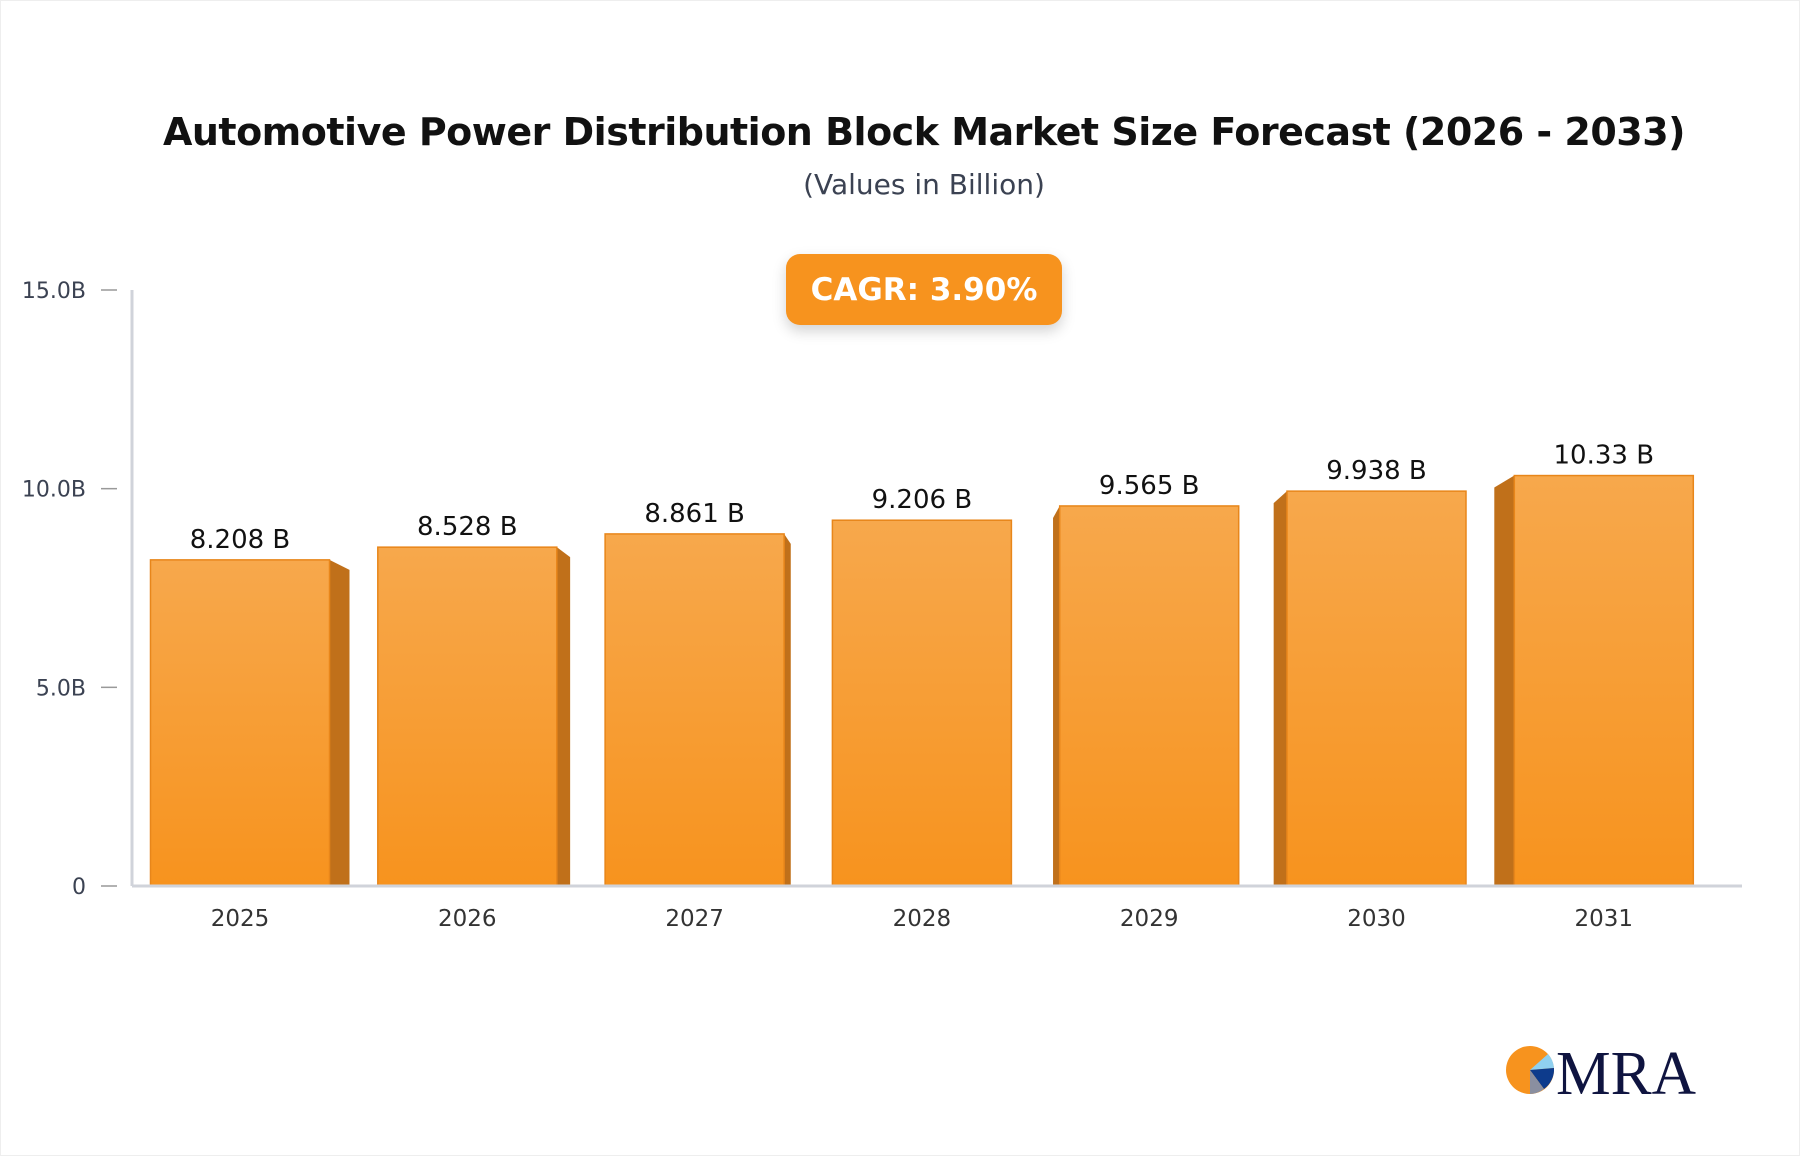 The width and height of the screenshot is (1800, 1156). I want to click on data-label: 8.861 B, so click(694, 514).